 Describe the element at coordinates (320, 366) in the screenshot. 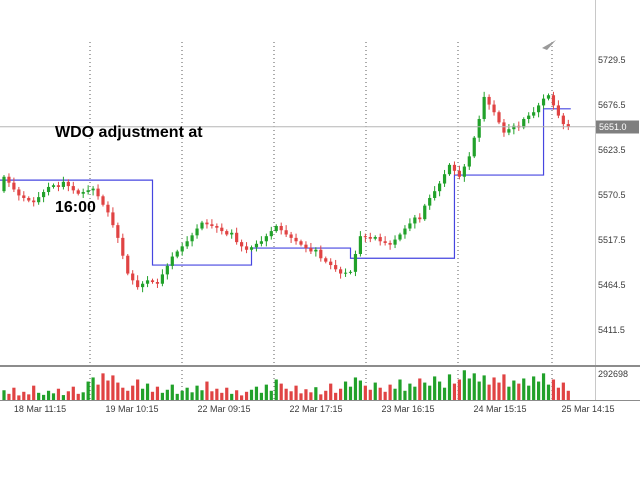

I see `pane-splitter` at that location.